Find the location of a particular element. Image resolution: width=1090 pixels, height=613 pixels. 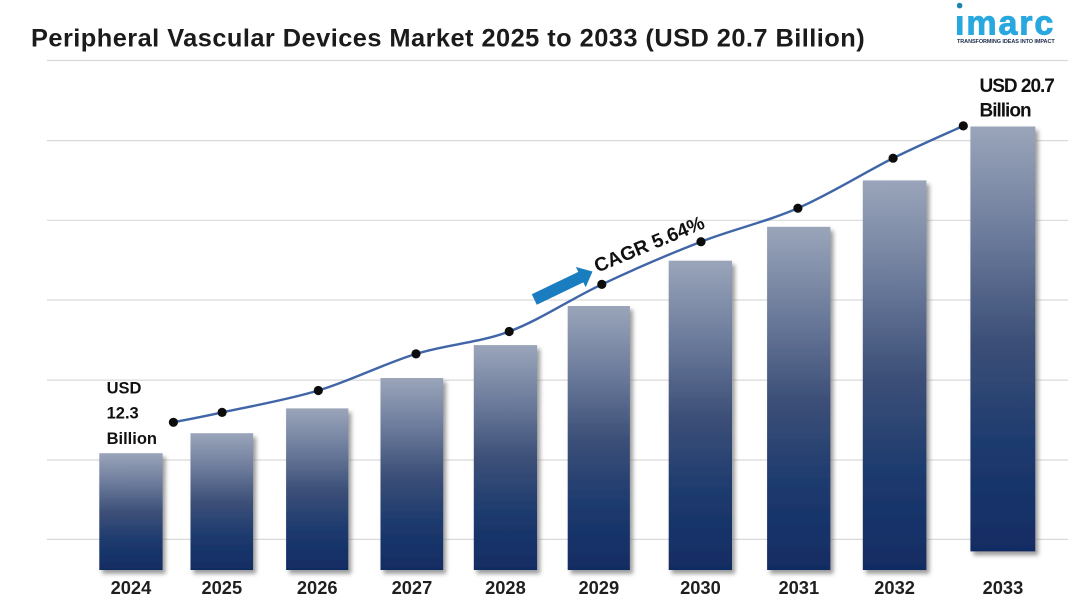

svg-text: 2030 is located at coordinates (700, 587).